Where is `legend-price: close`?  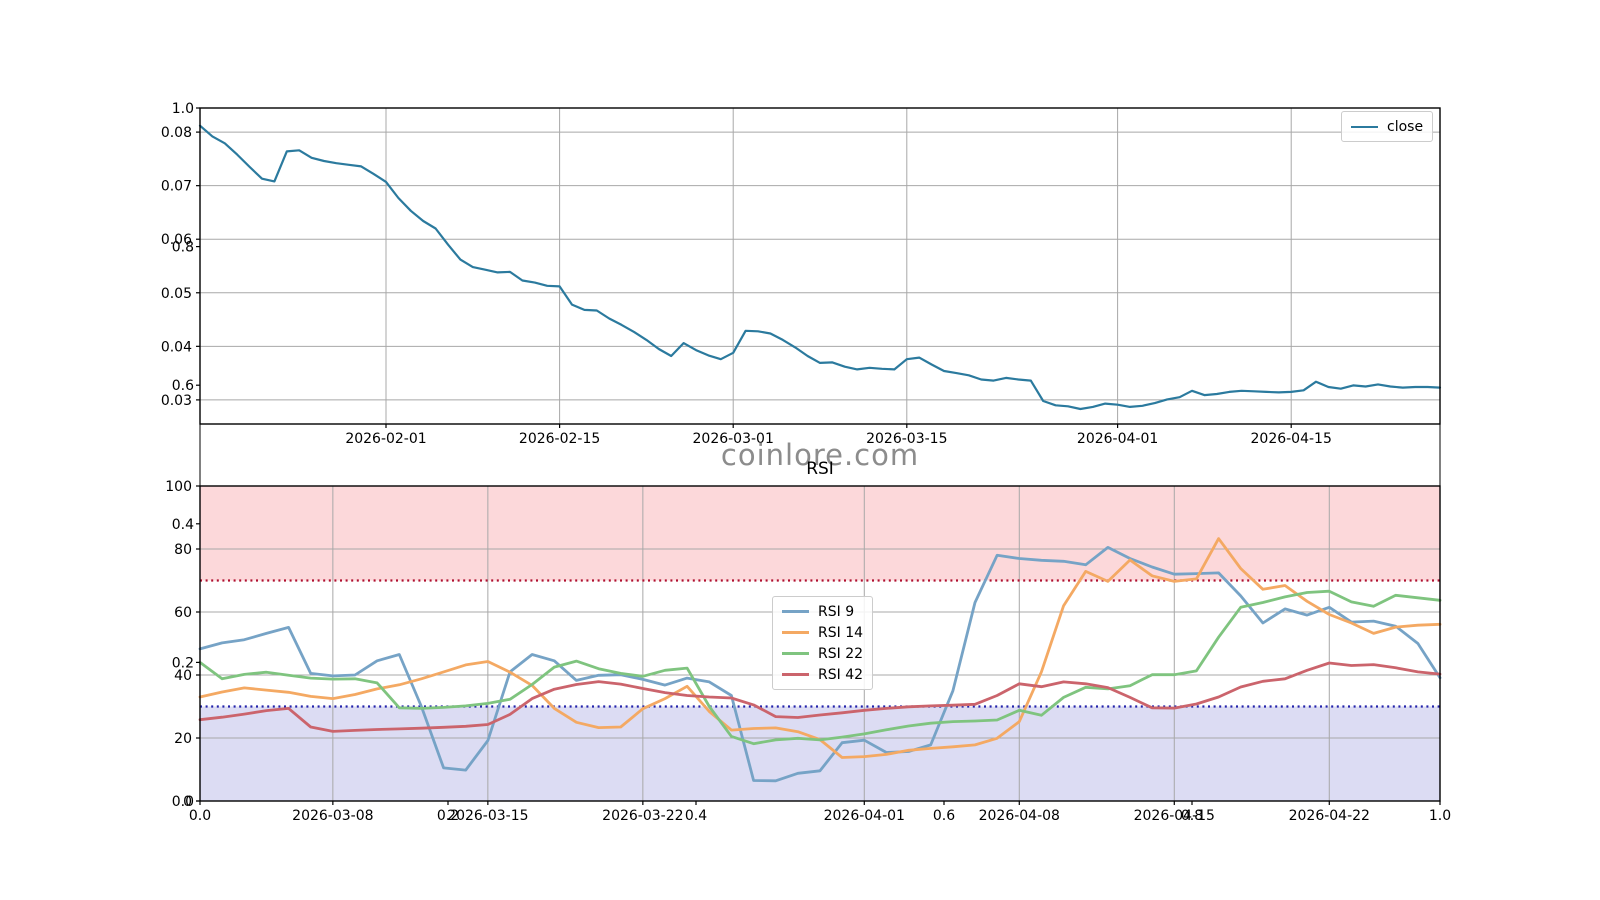 legend-price: close is located at coordinates (1387, 126).